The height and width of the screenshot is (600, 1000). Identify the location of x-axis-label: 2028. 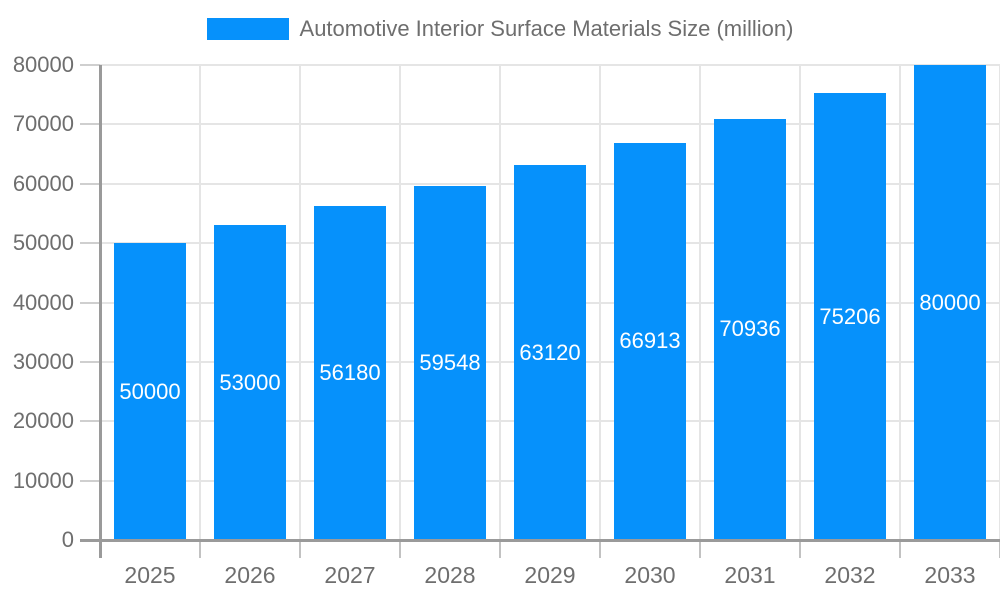
(450, 575).